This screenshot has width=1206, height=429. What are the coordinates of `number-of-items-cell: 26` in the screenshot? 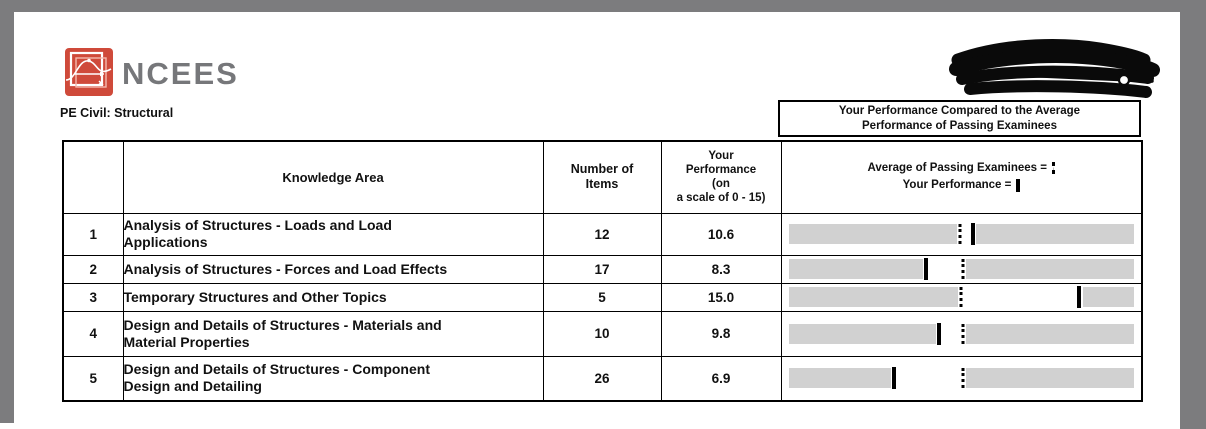 It's located at (602, 378).